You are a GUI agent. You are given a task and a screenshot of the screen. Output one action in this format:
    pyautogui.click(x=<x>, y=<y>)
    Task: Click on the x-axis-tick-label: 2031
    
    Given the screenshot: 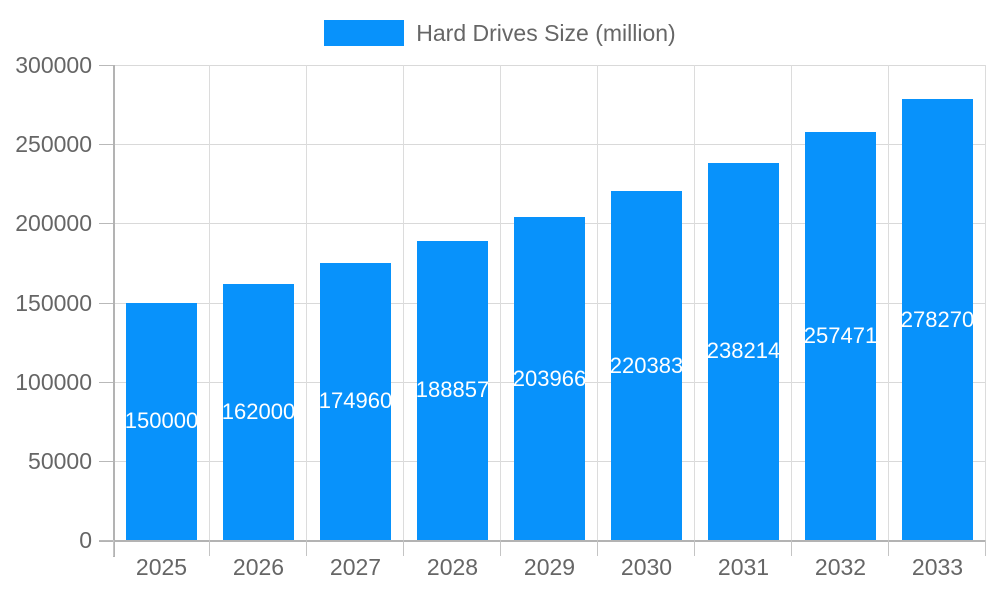 What is the action you would take?
    pyautogui.click(x=743, y=567)
    